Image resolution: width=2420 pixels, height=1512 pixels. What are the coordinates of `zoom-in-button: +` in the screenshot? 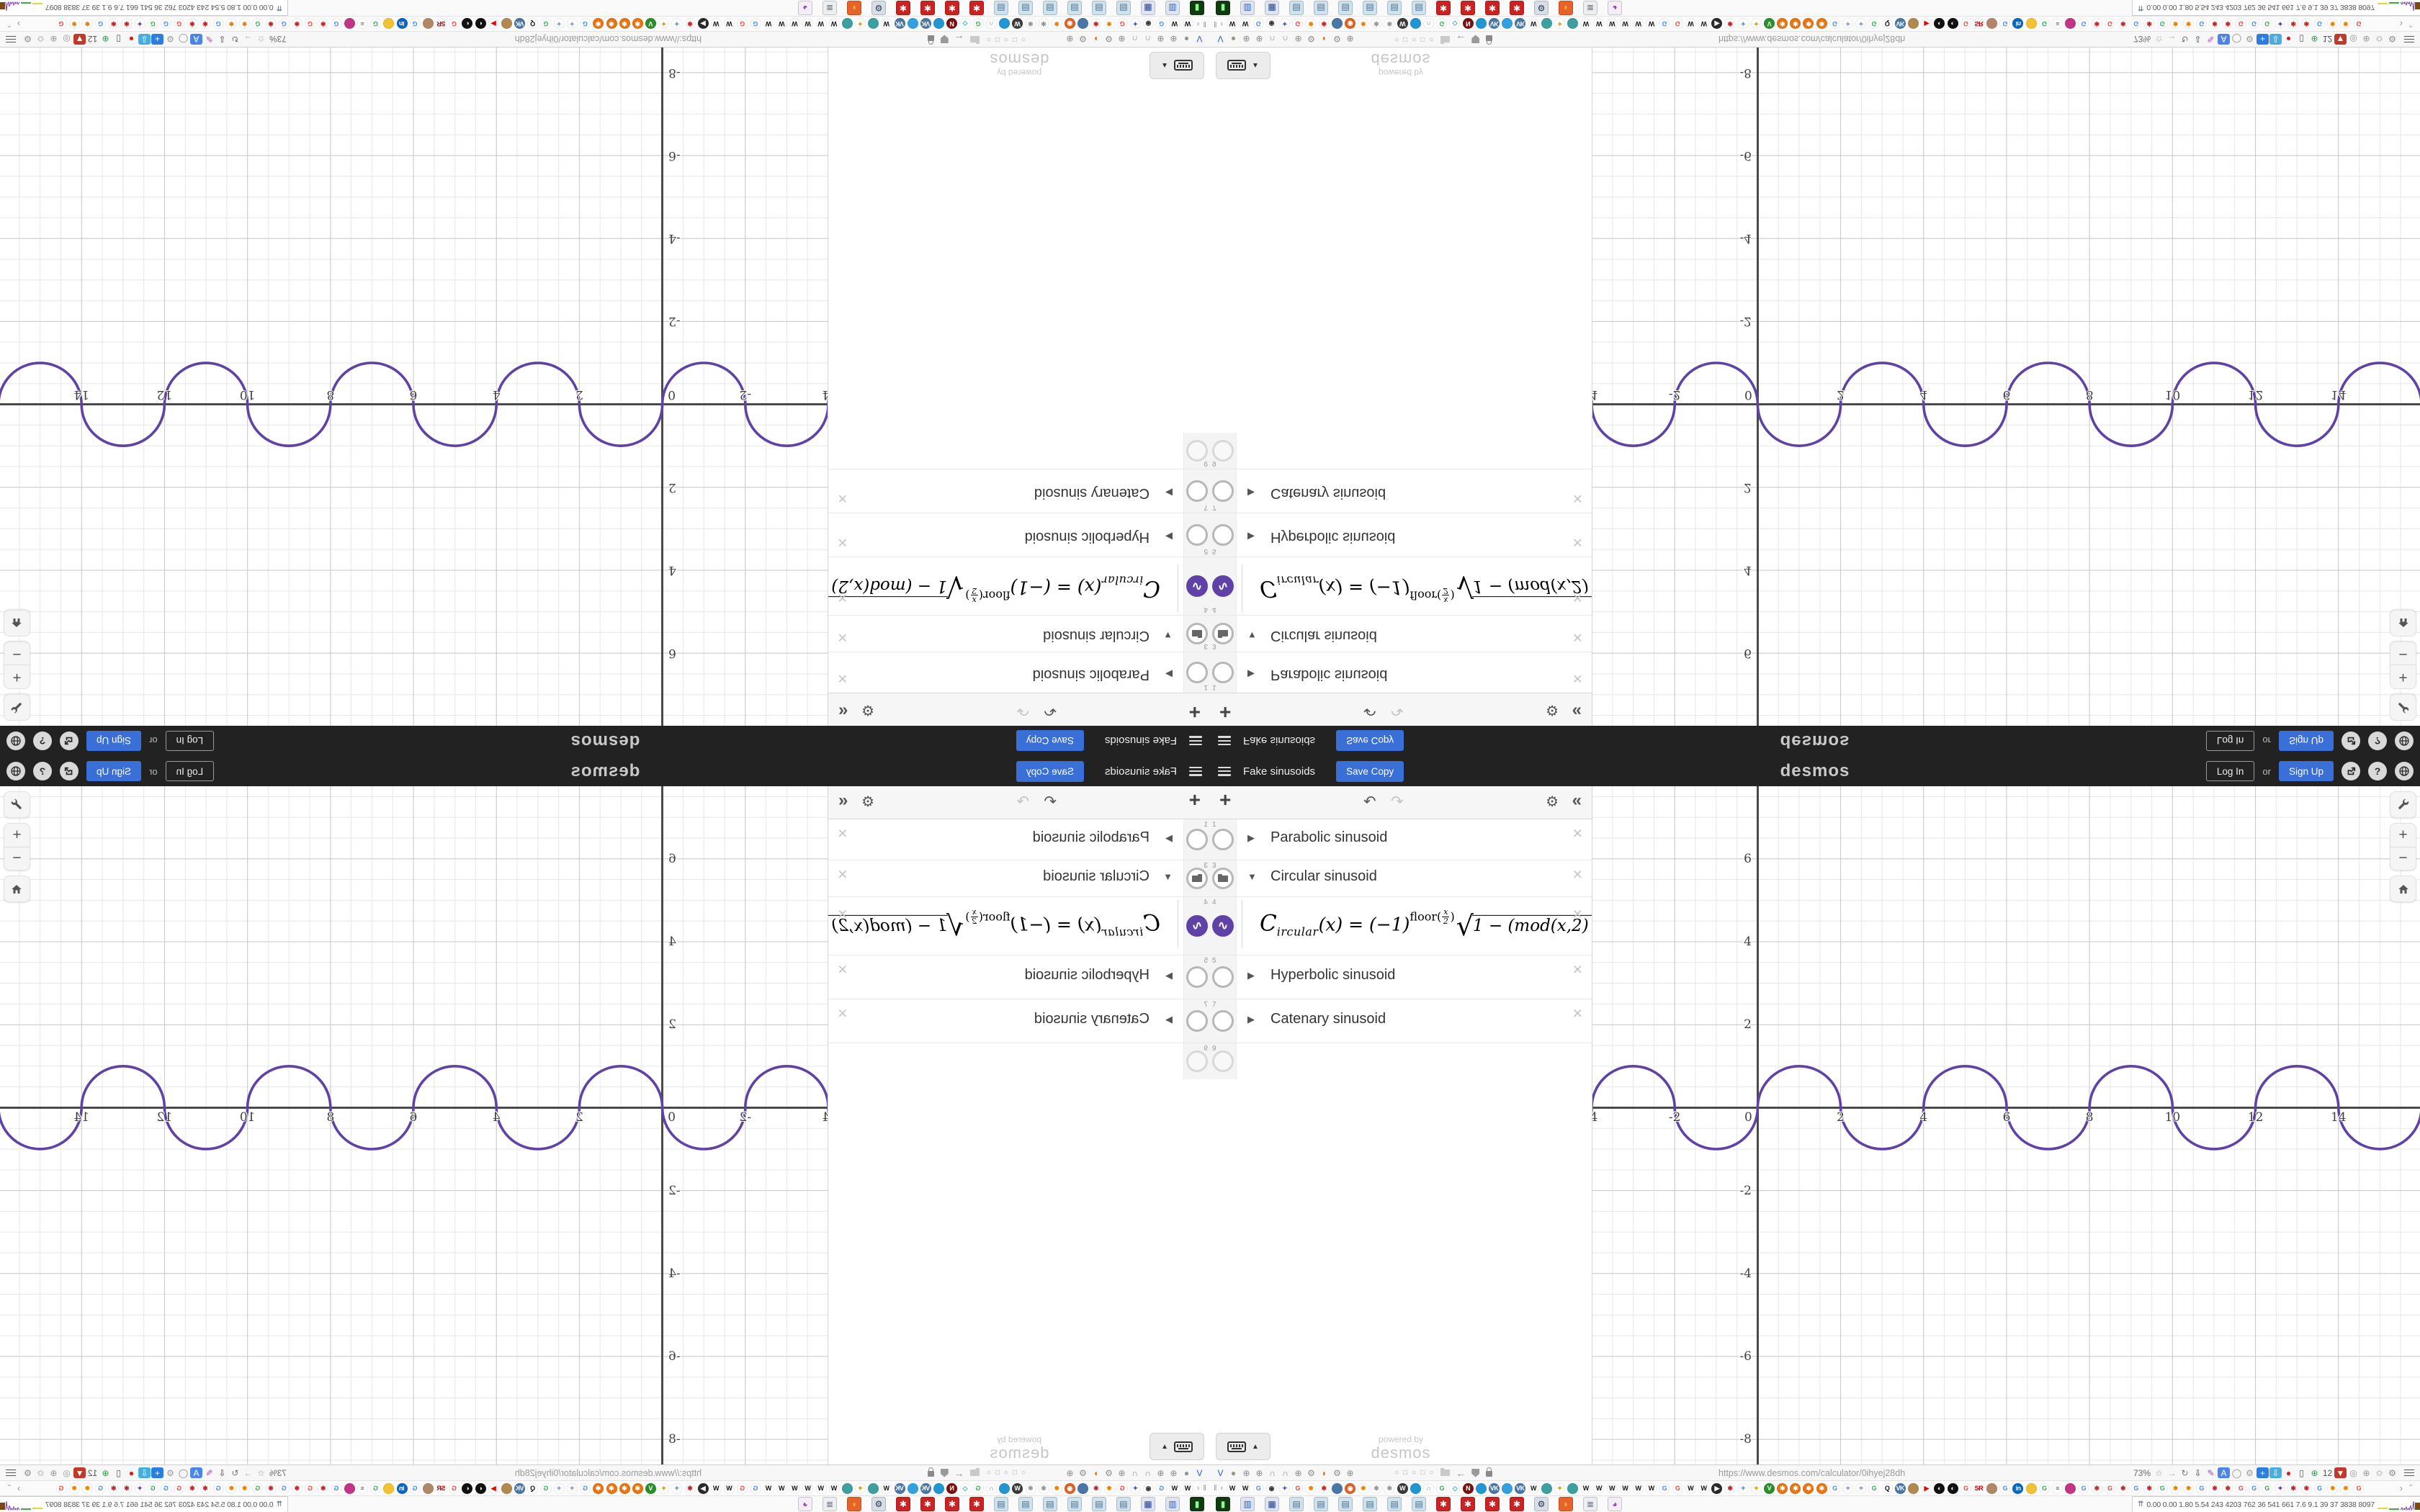 It's located at (2403, 677).